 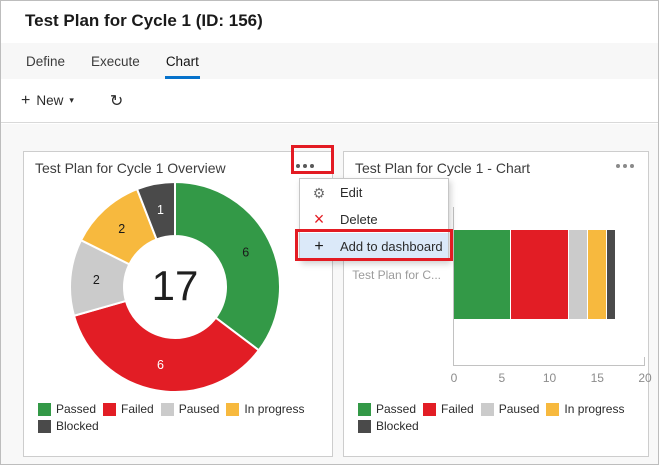 I want to click on tab-execute-label: Execute, so click(x=115, y=61).